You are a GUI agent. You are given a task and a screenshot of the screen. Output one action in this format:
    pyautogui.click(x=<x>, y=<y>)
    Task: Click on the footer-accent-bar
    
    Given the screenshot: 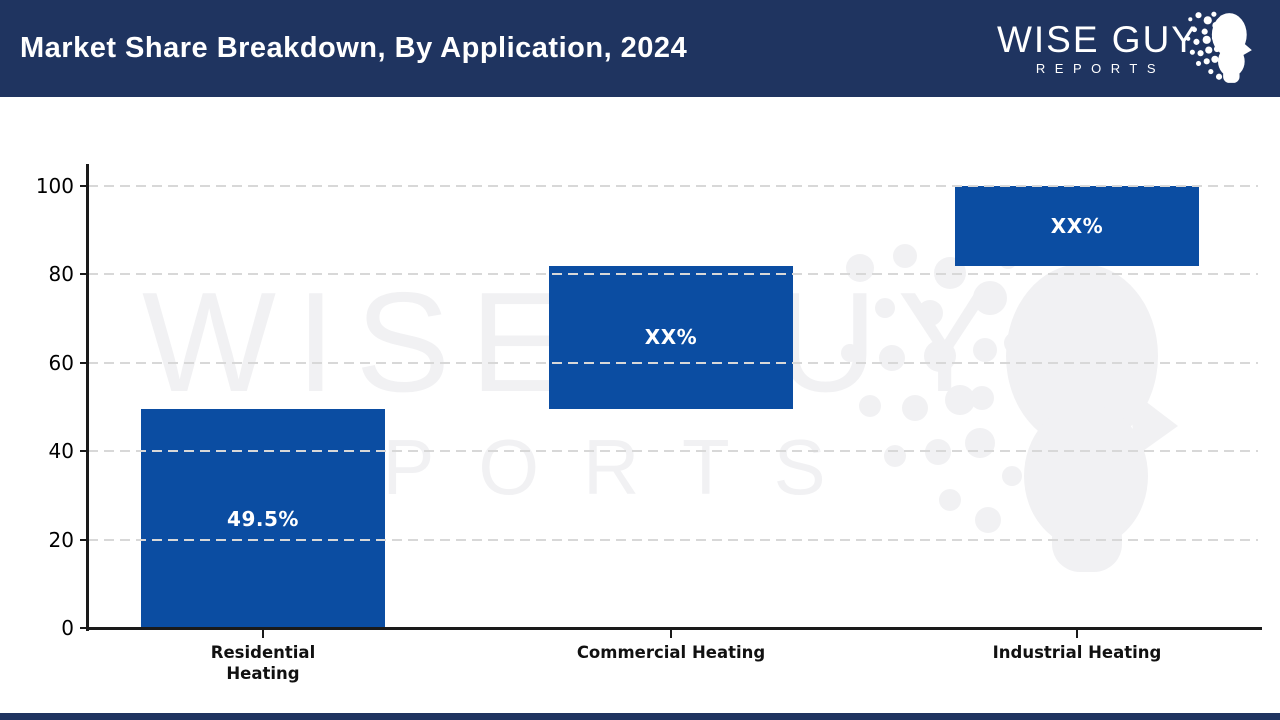 What is the action you would take?
    pyautogui.click(x=640, y=716)
    